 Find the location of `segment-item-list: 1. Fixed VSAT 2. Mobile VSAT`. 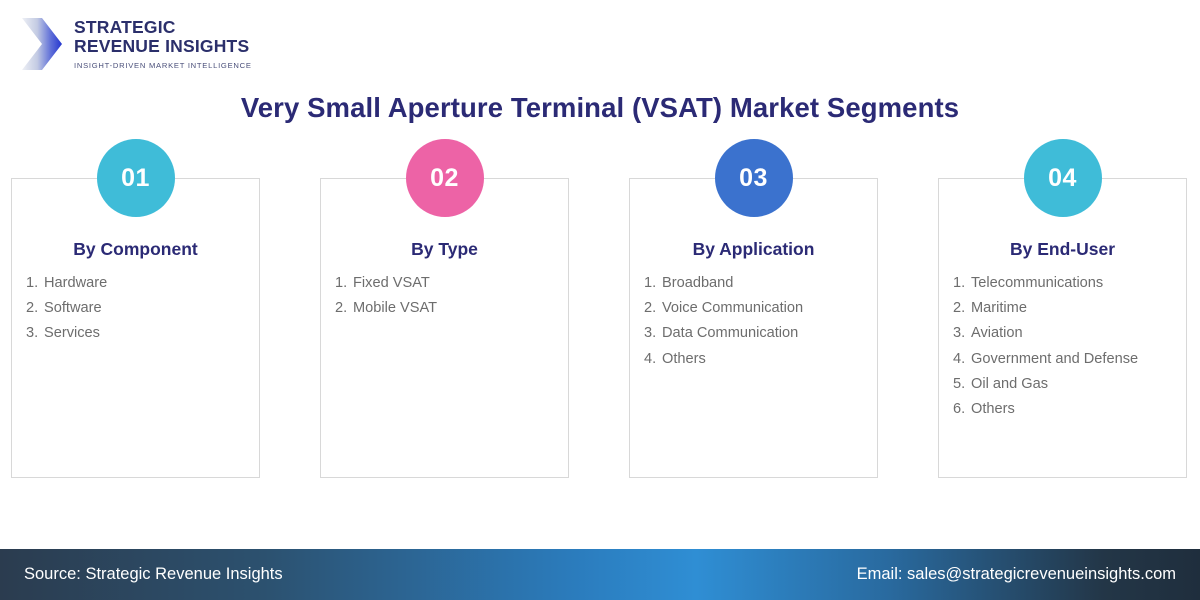

segment-item-list: 1. Fixed VSAT 2. Mobile VSAT is located at coordinates (444, 296).